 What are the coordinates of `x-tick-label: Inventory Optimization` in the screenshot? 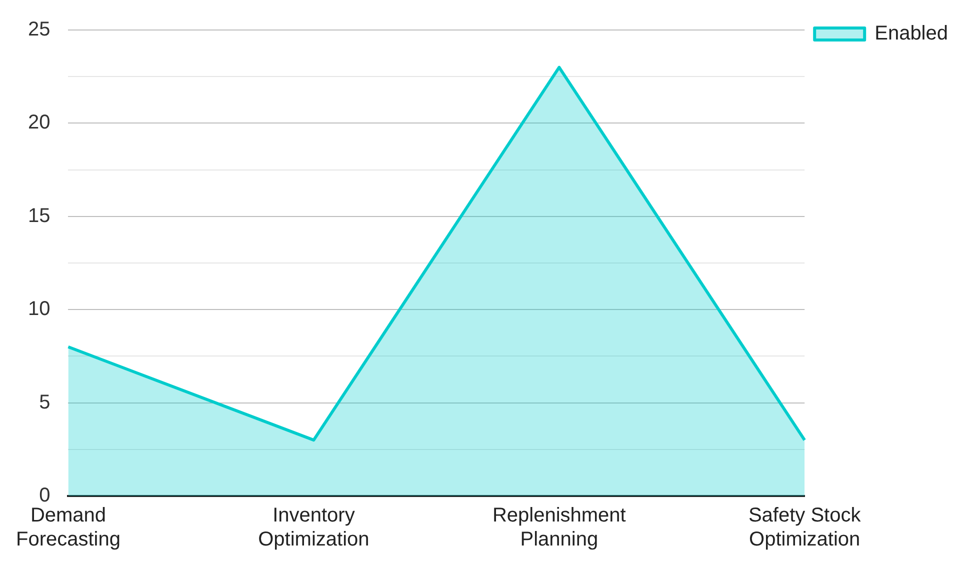 It's located at (314, 527).